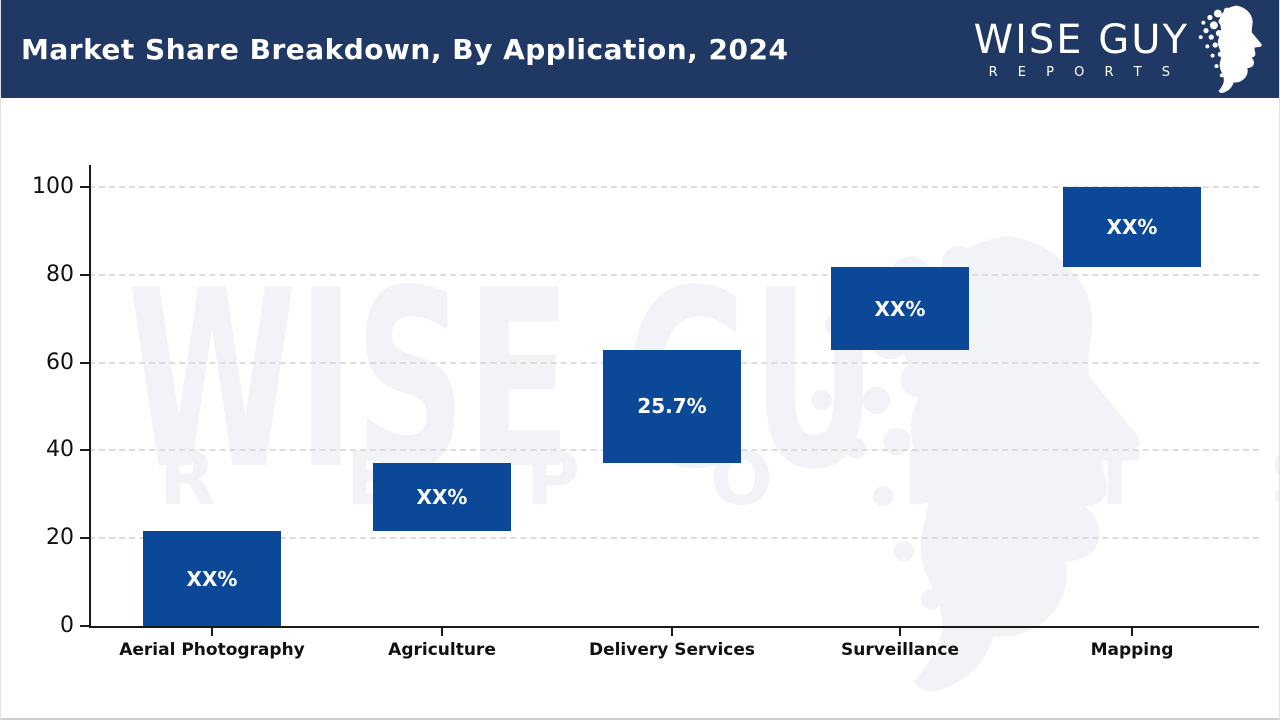  Describe the element at coordinates (212, 650) in the screenshot. I see `x-axis-category-label: Aerial Photography` at that location.